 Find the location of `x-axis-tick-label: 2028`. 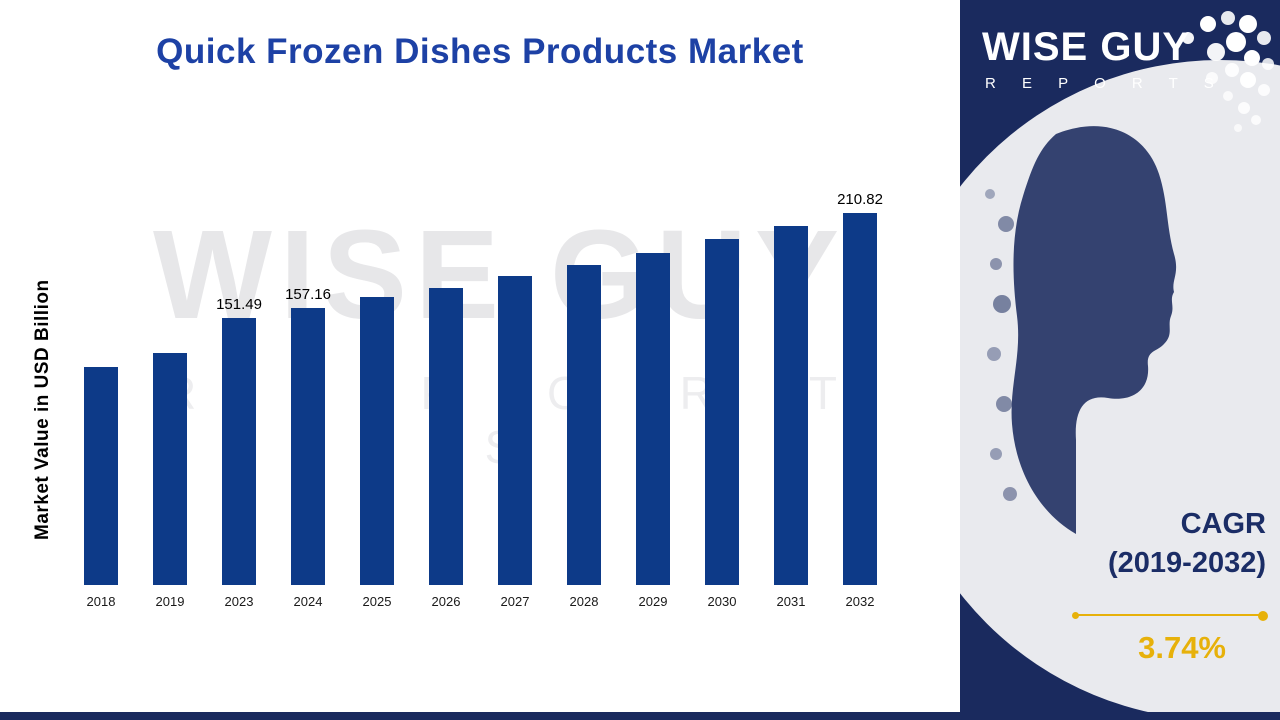

x-axis-tick-label: 2028 is located at coordinates (584, 601).